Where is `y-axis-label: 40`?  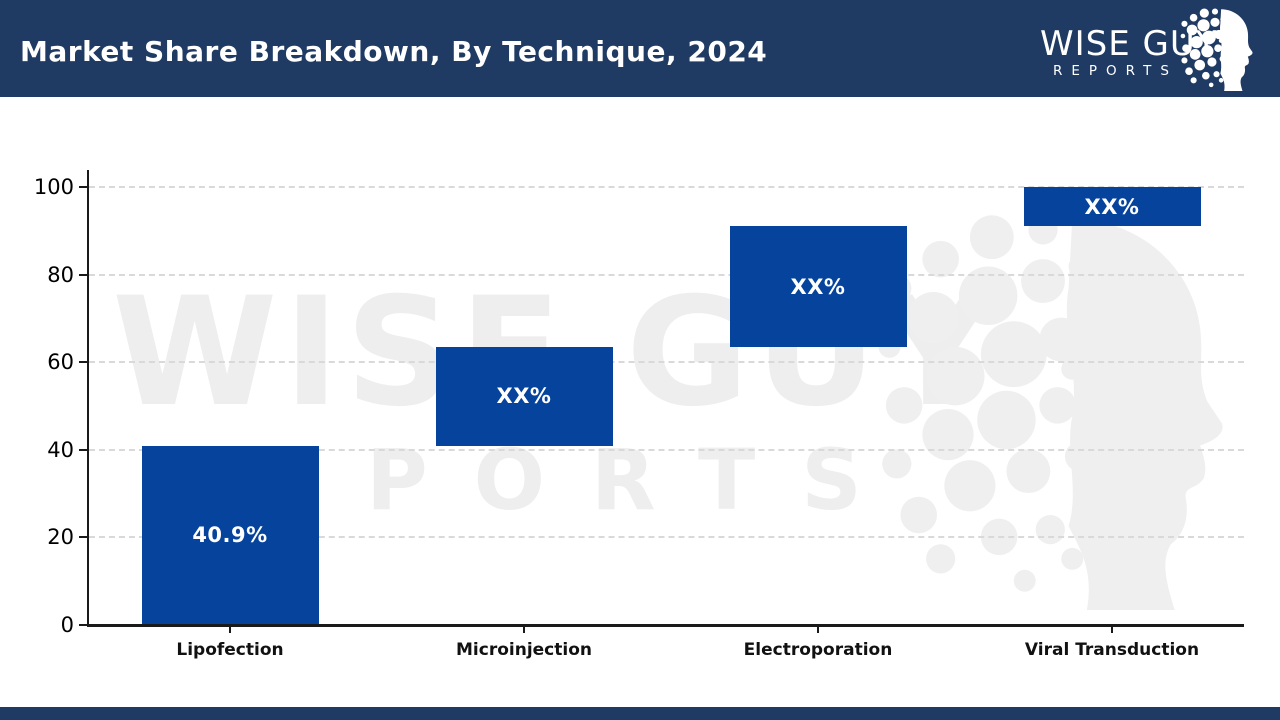 y-axis-label: 40 is located at coordinates (60, 449).